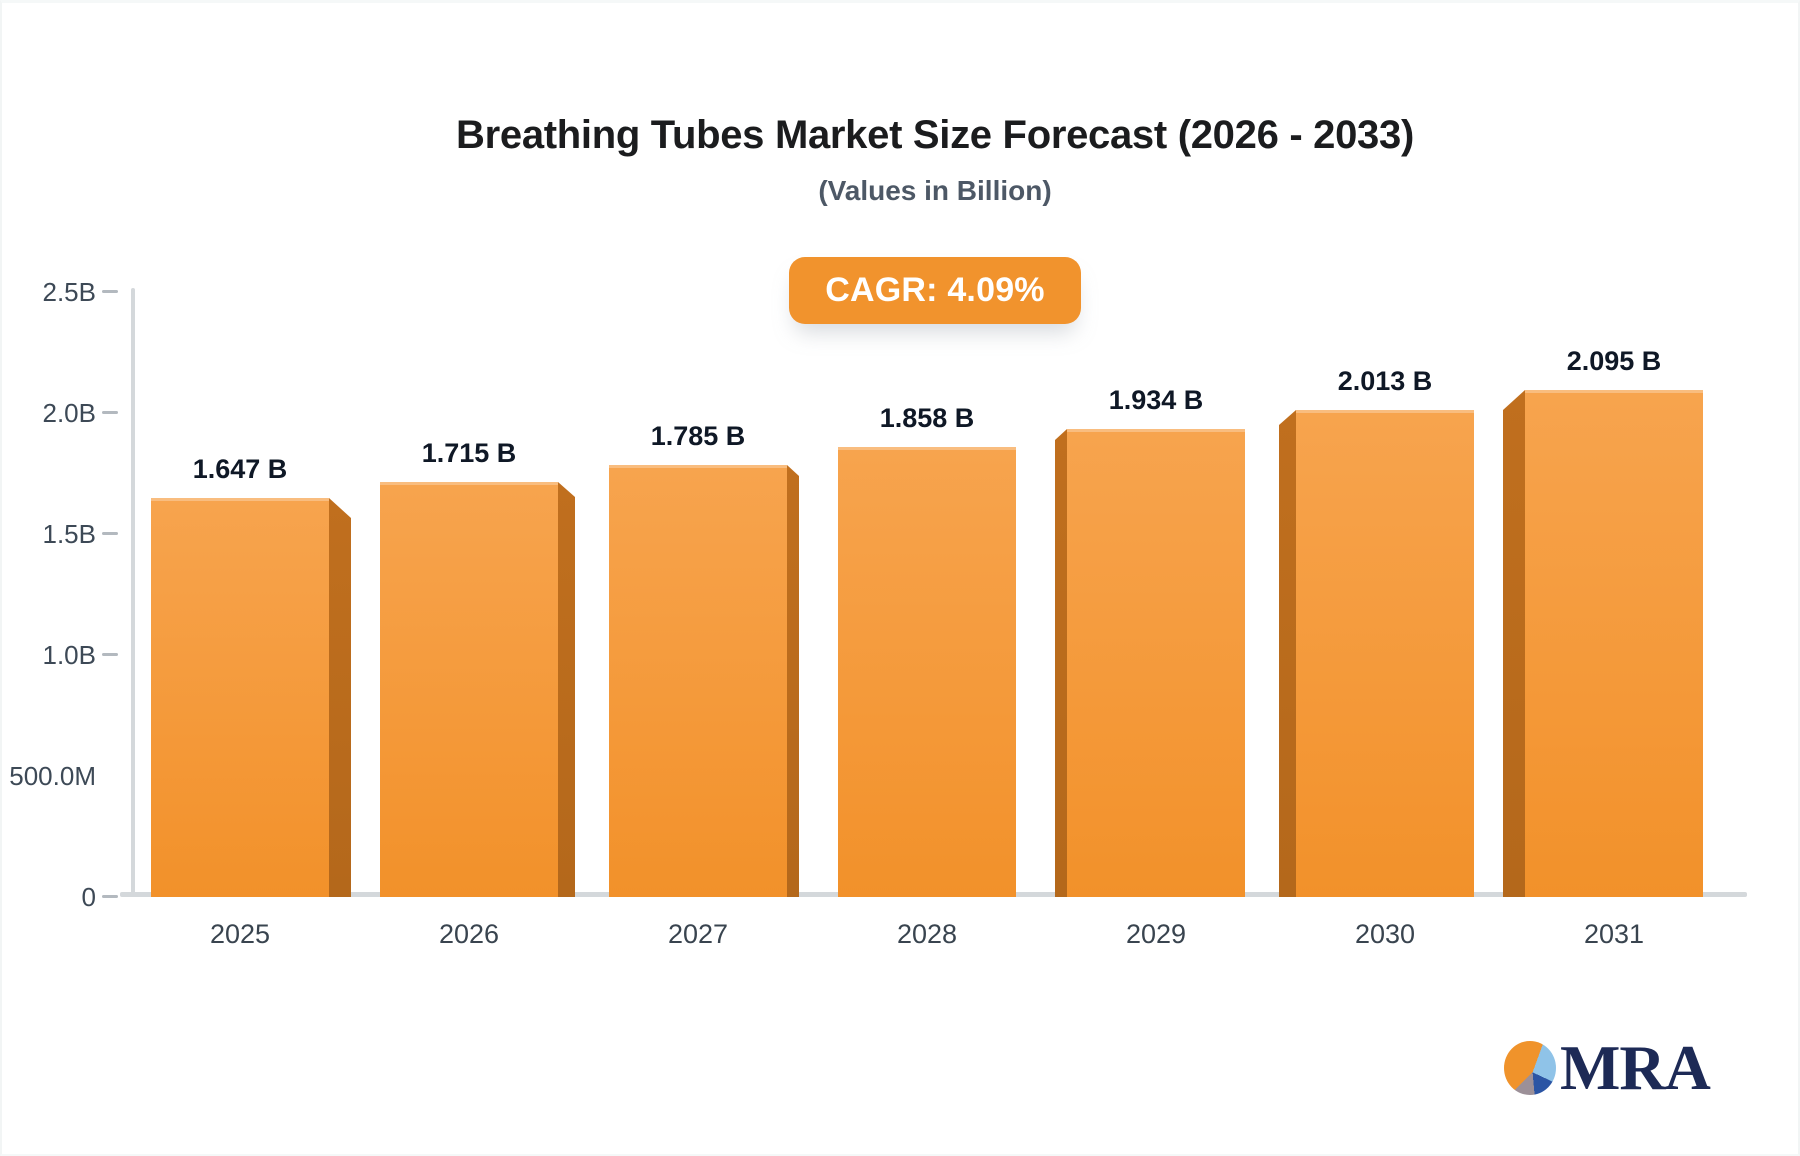 The width and height of the screenshot is (1800, 1156). I want to click on x-axis-label: 2028, so click(927, 934).